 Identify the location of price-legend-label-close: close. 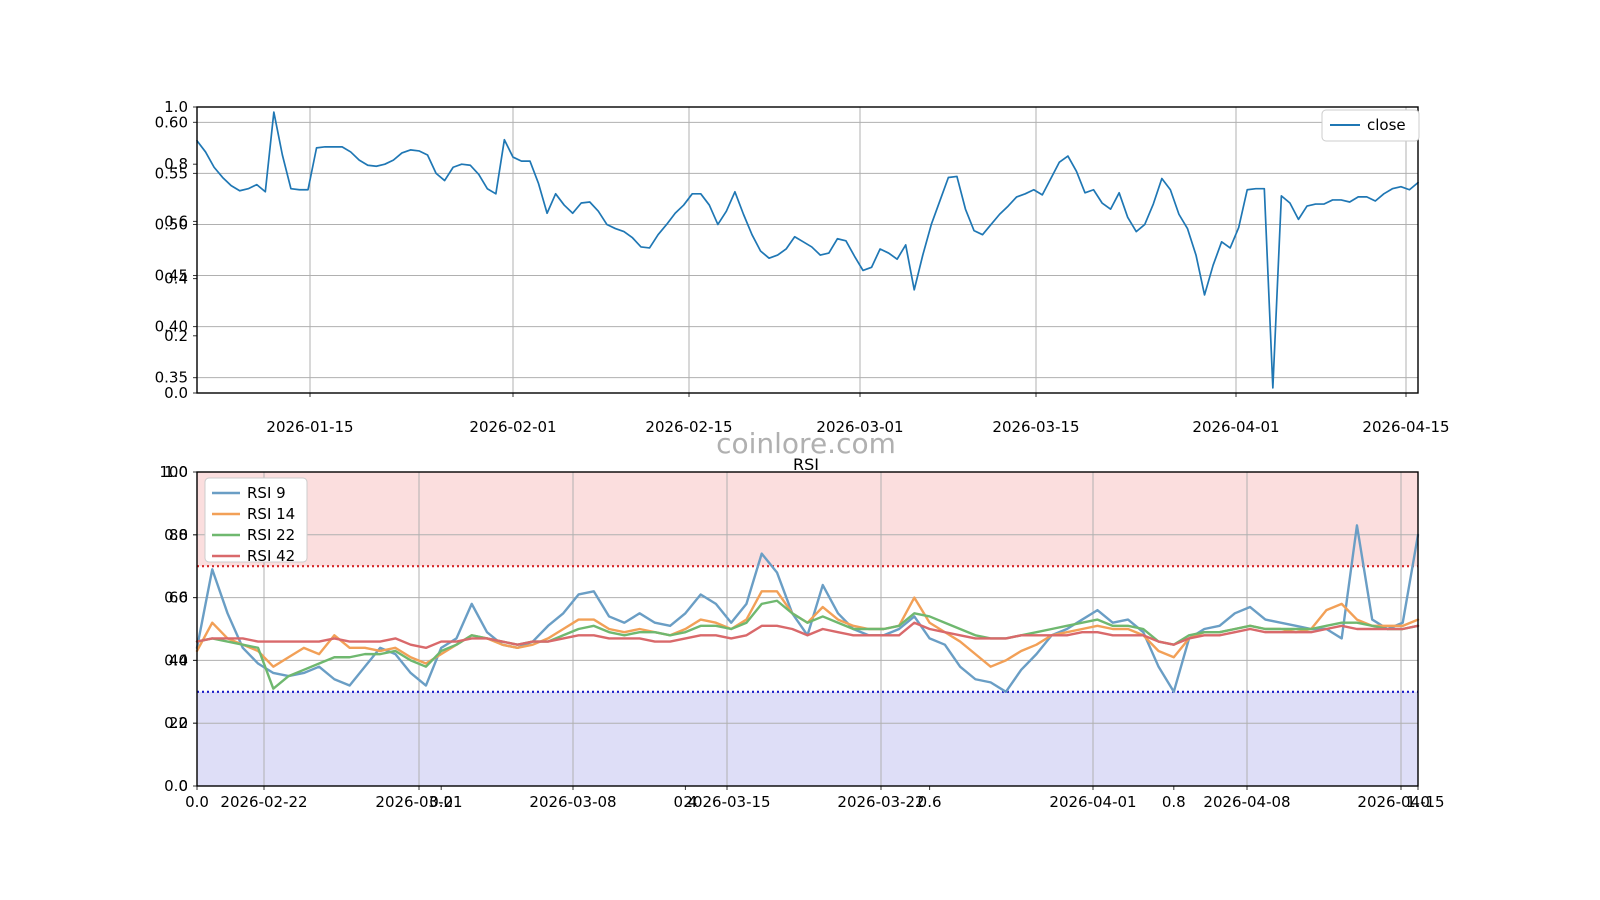
(1386, 125).